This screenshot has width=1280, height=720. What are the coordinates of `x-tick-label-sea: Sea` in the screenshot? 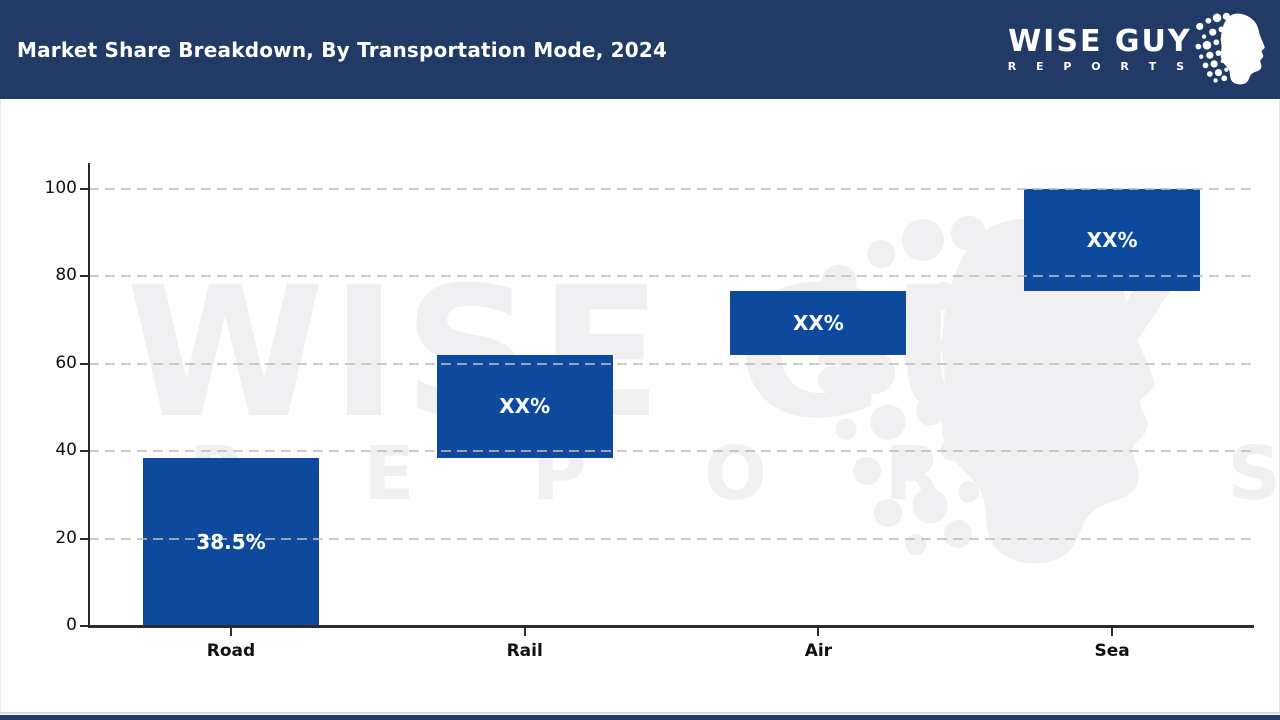 It's located at (1112, 651).